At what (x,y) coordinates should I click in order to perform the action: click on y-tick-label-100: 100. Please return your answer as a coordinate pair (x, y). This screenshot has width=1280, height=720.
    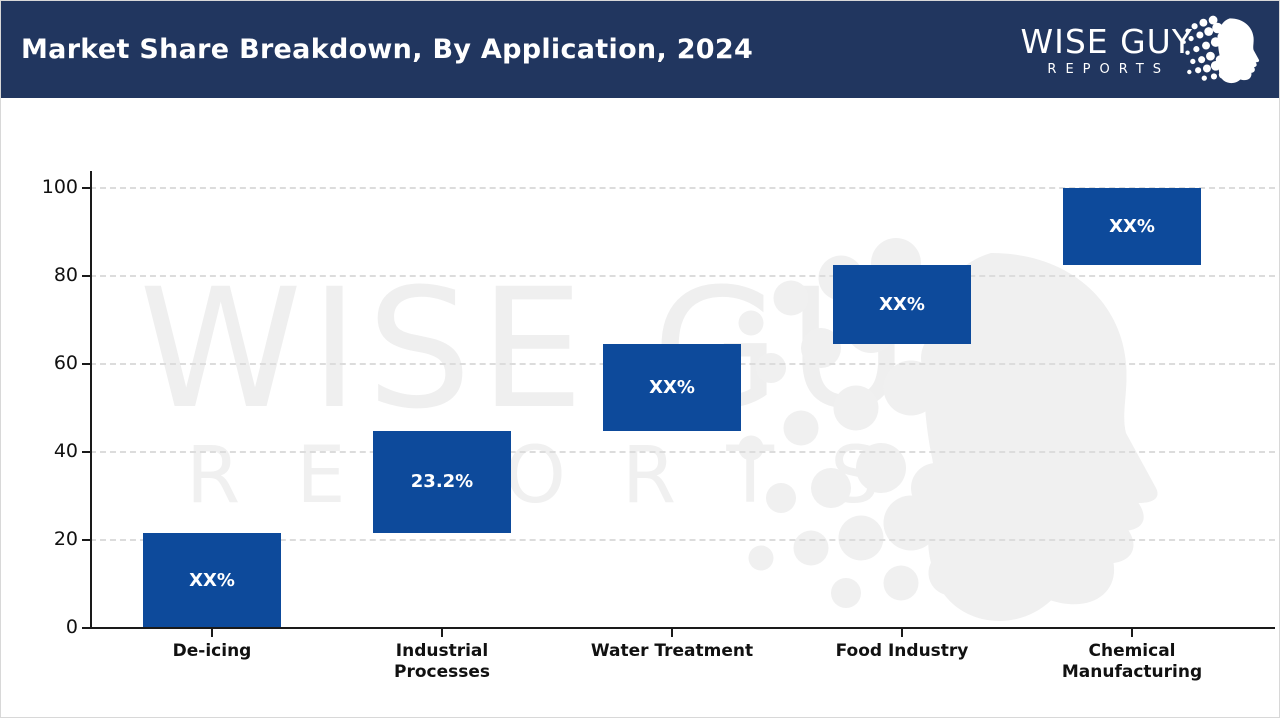
    Looking at the image, I should click on (59, 187).